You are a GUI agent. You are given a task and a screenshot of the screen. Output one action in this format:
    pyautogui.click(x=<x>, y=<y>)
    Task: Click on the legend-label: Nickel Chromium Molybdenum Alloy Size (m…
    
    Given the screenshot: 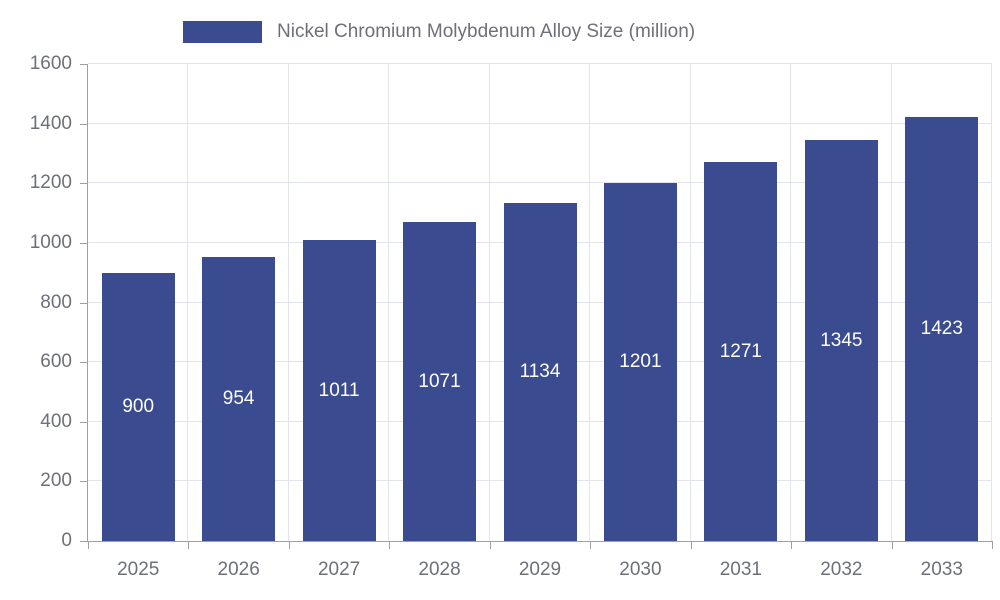 What is the action you would take?
    pyautogui.click(x=486, y=31)
    